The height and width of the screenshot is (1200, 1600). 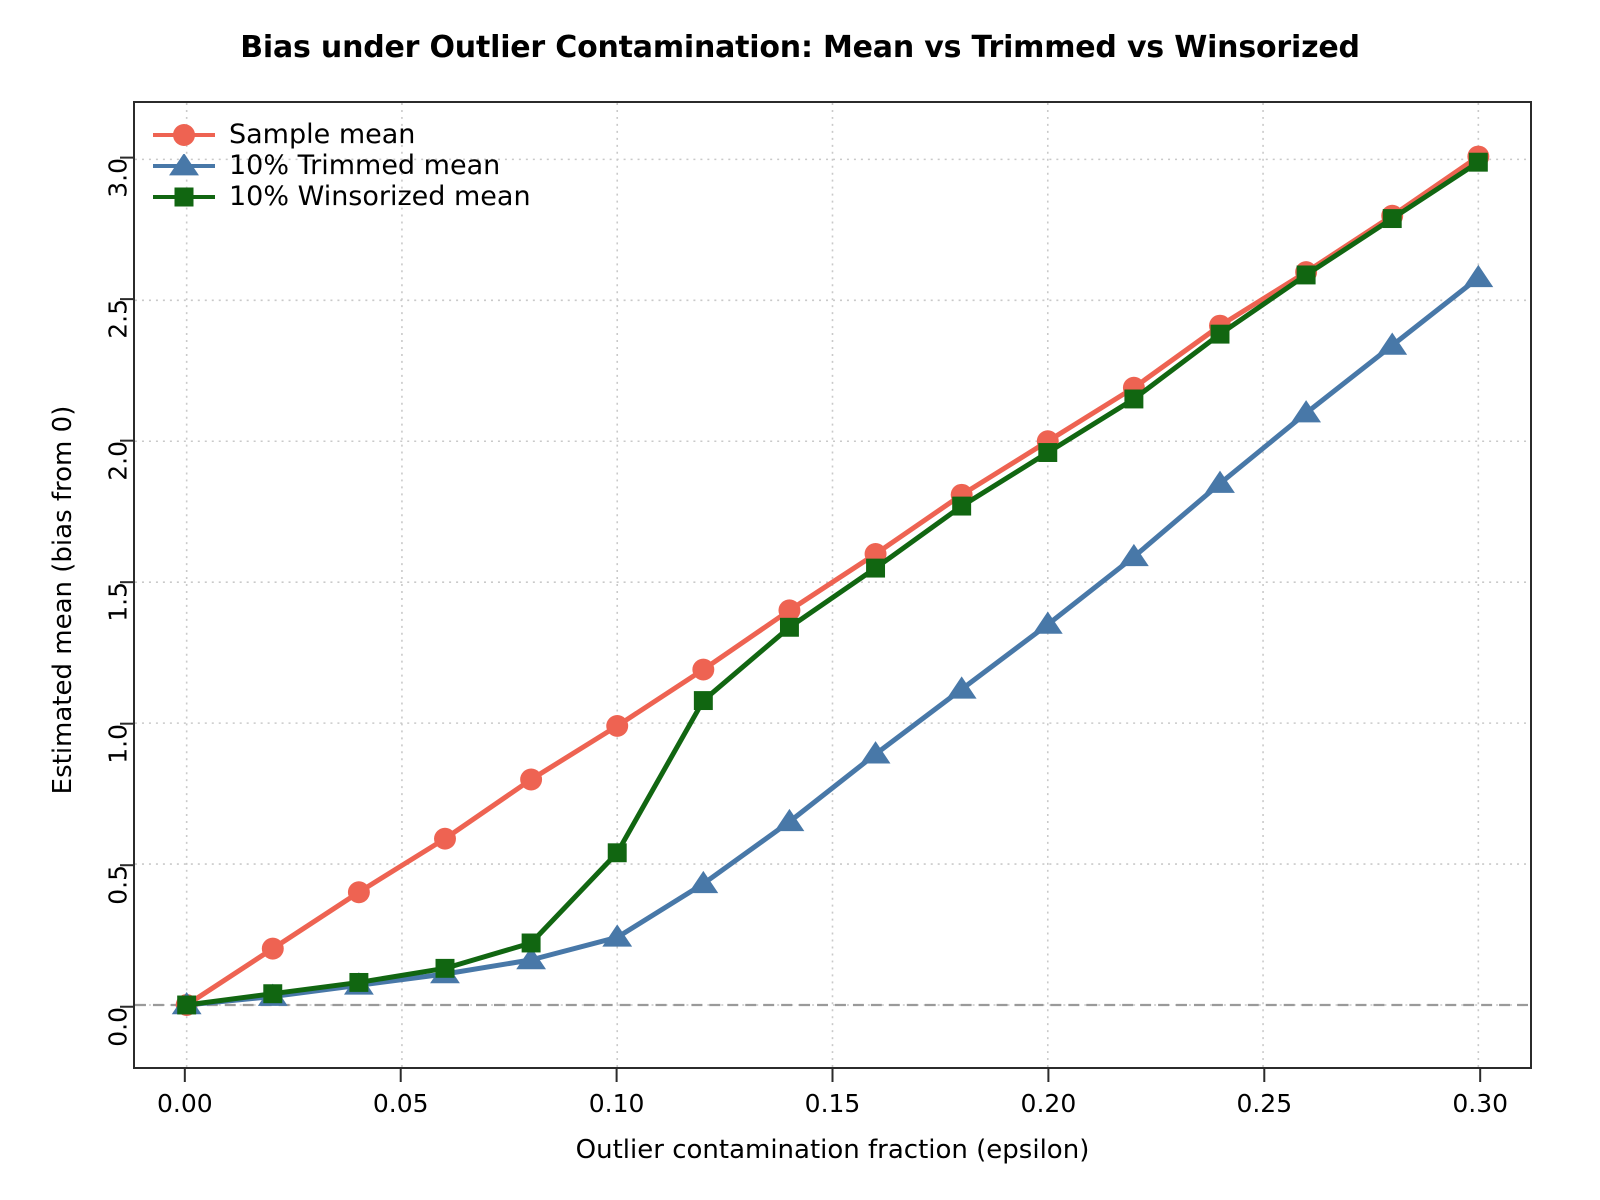 I want to click on y-tick-label-text: 2.5, so click(x=118, y=319).